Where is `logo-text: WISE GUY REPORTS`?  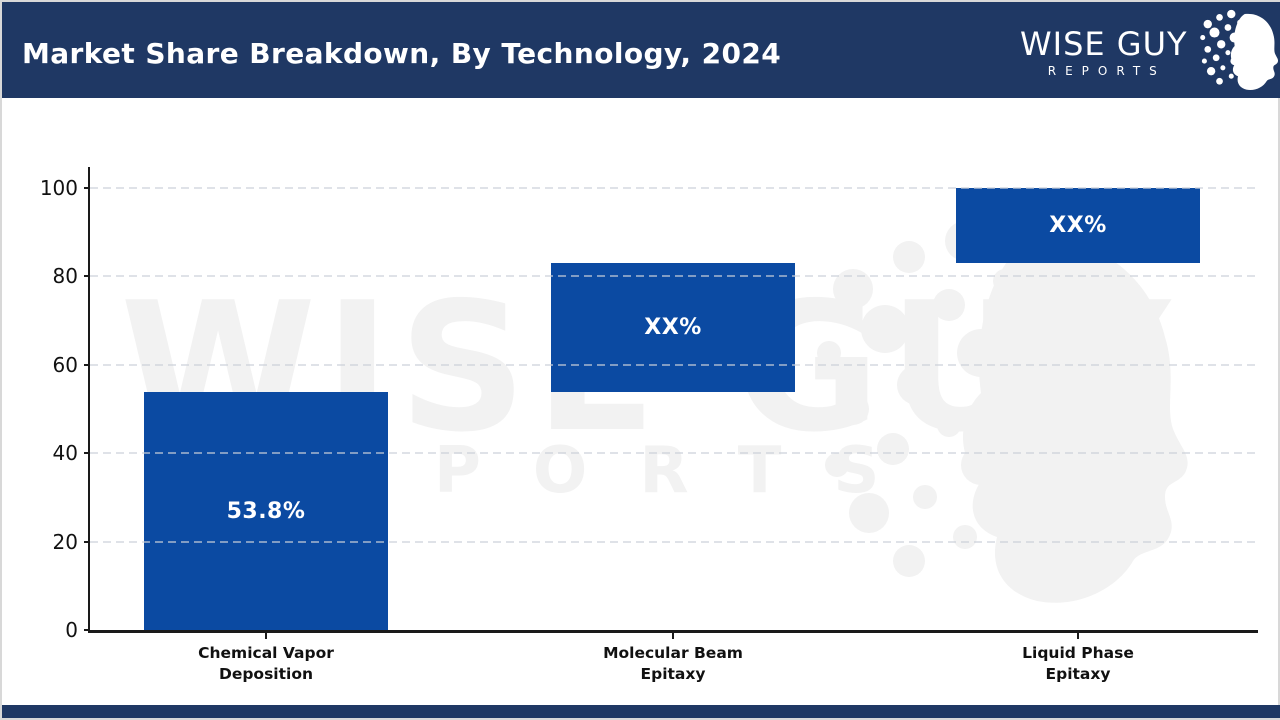 logo-text: WISE GUY REPORTS is located at coordinates (1104, 51).